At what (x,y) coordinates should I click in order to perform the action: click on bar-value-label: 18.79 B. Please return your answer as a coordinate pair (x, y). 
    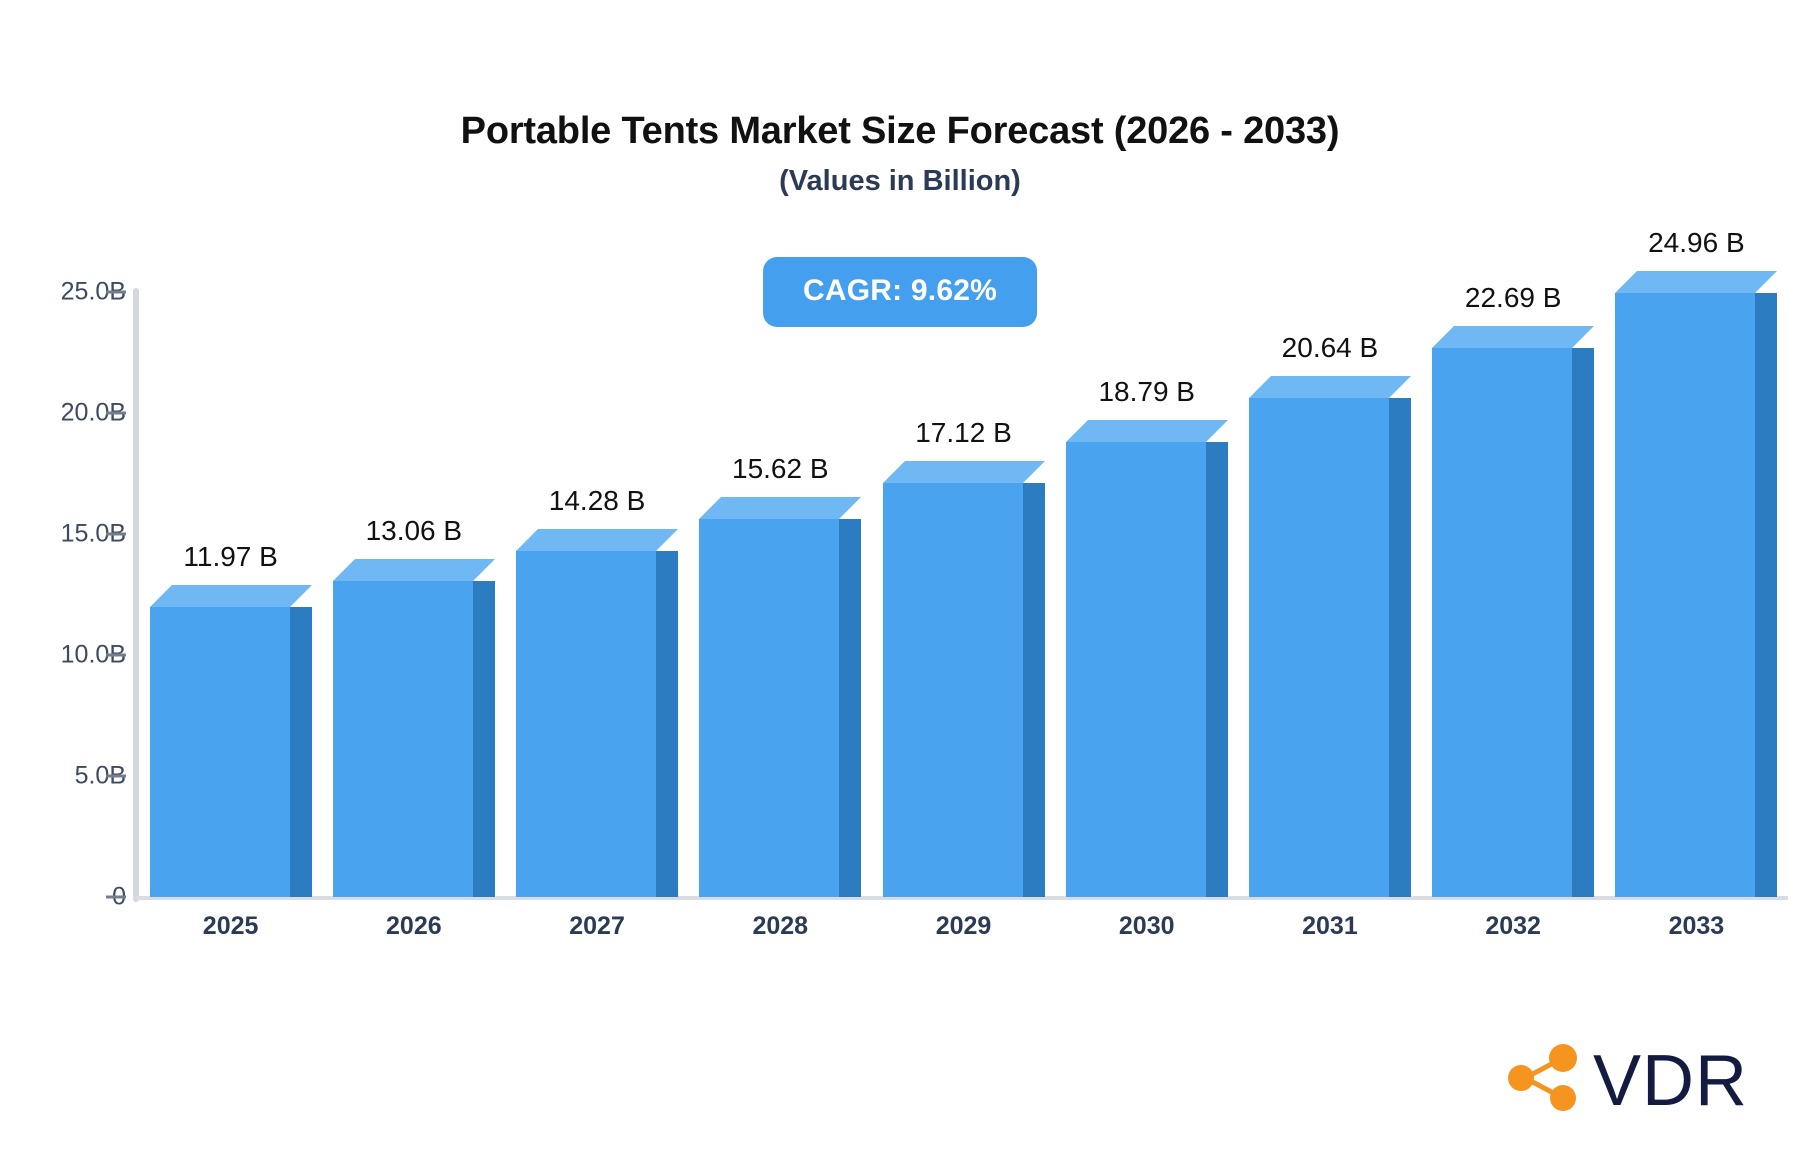
    Looking at the image, I should click on (1146, 392).